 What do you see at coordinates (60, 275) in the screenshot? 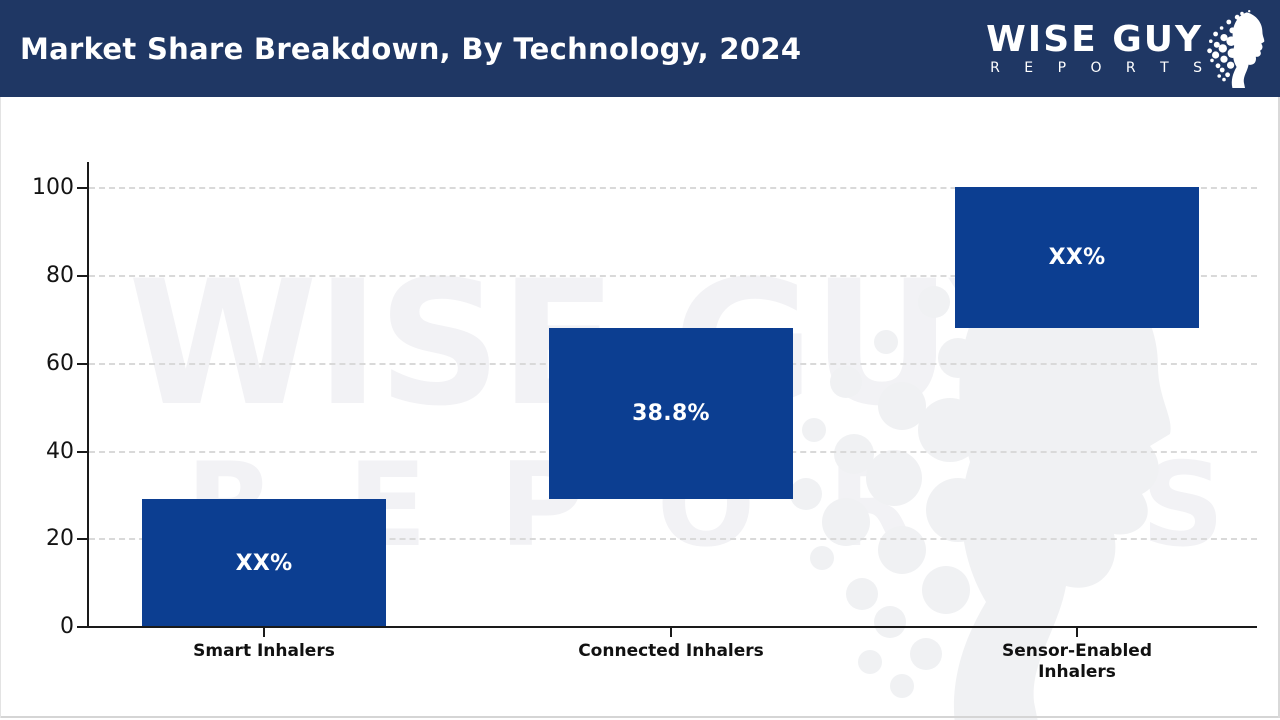
I see `y-tick-label: 80` at bounding box center [60, 275].